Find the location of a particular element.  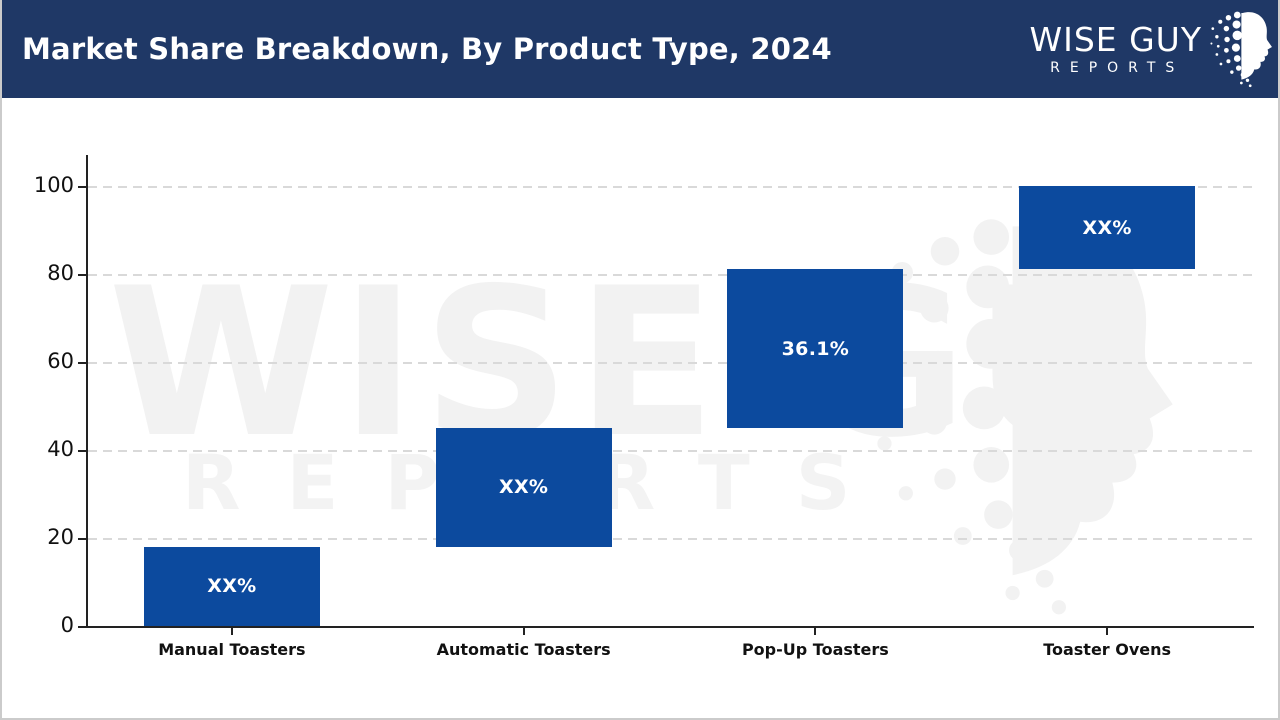

bar-automatic-toasters: XX% is located at coordinates (523, 487).